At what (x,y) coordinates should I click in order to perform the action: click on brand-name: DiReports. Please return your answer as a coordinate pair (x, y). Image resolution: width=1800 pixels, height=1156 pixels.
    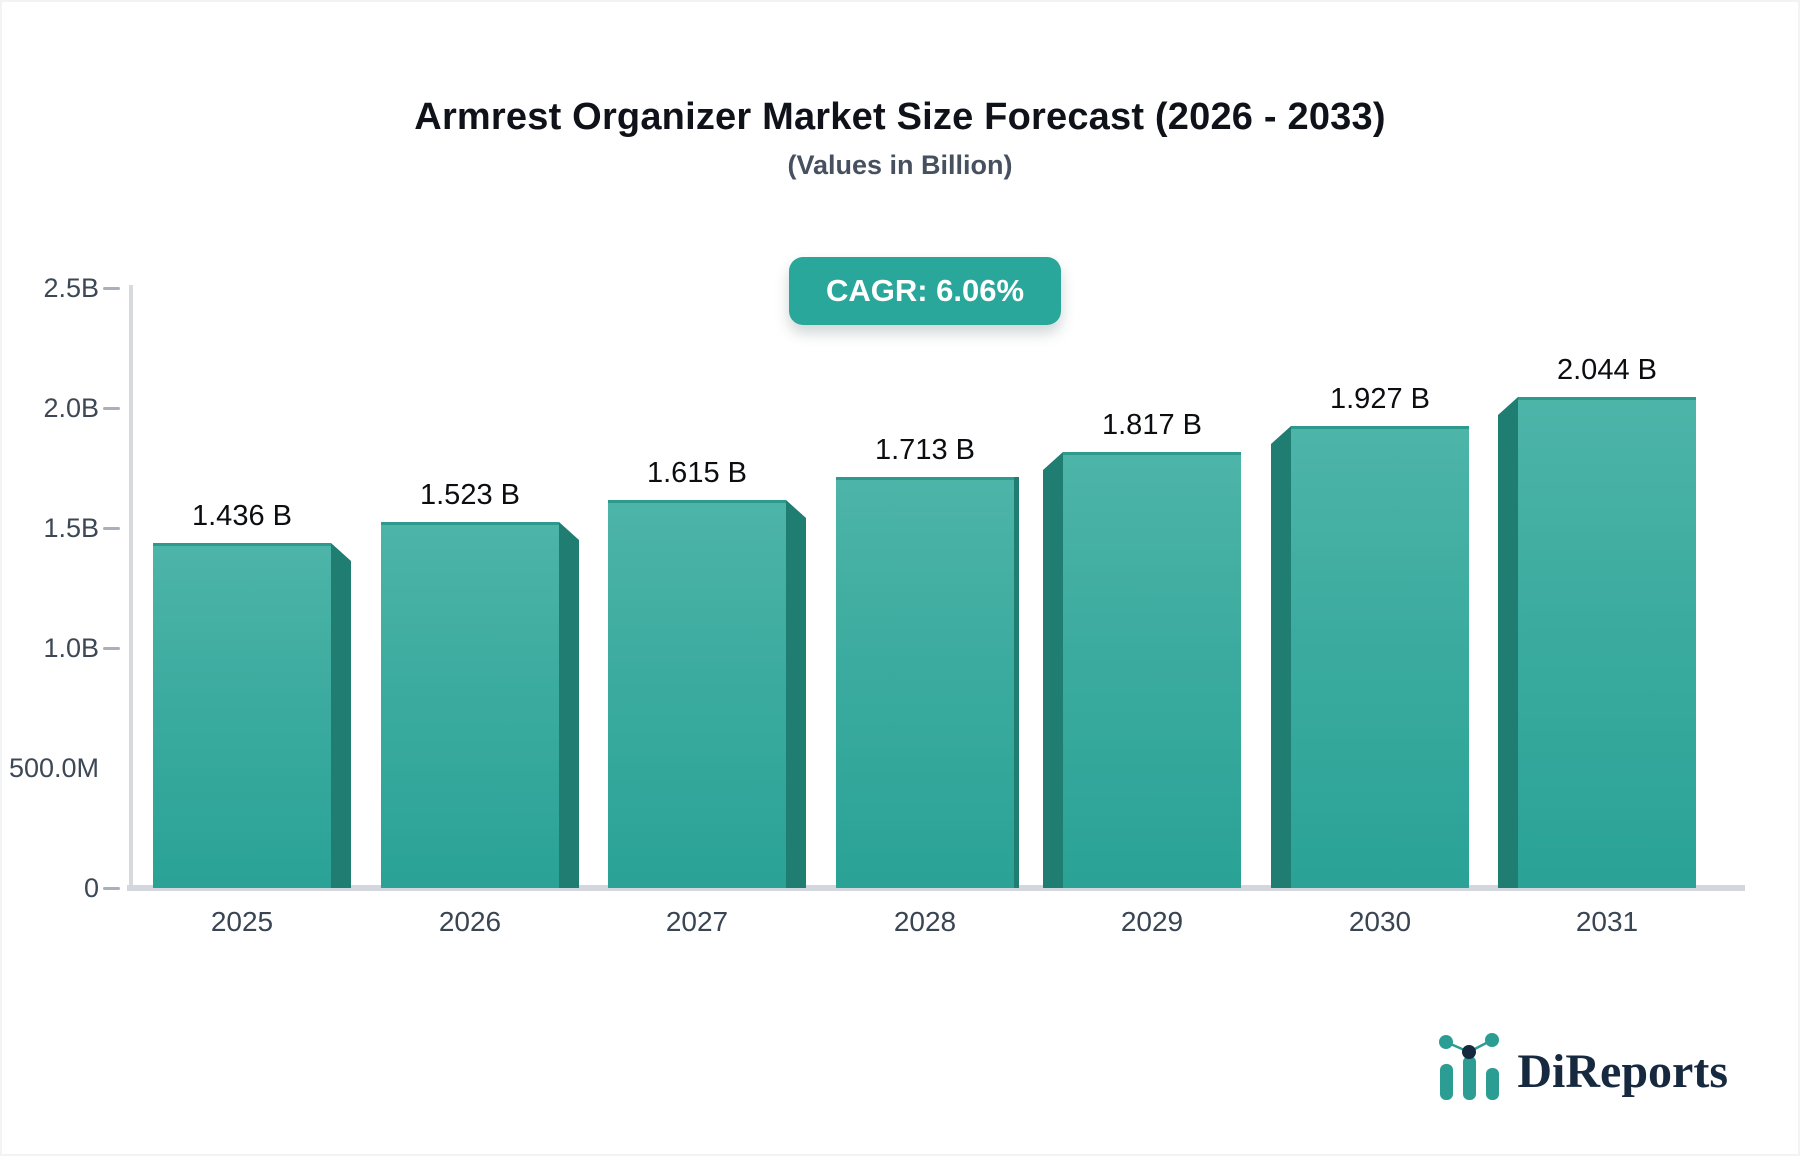
    Looking at the image, I should click on (1622, 1071).